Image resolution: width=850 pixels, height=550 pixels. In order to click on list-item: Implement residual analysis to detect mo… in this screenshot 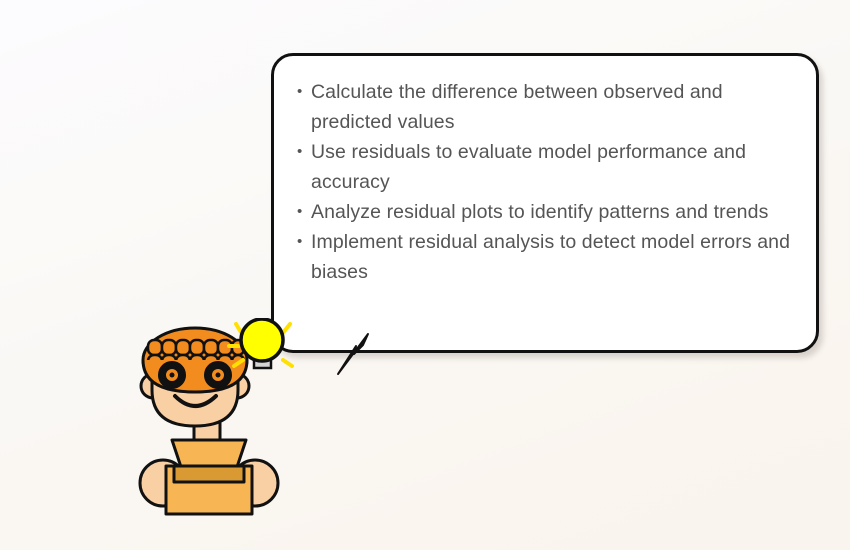, I will do `click(547, 257)`.